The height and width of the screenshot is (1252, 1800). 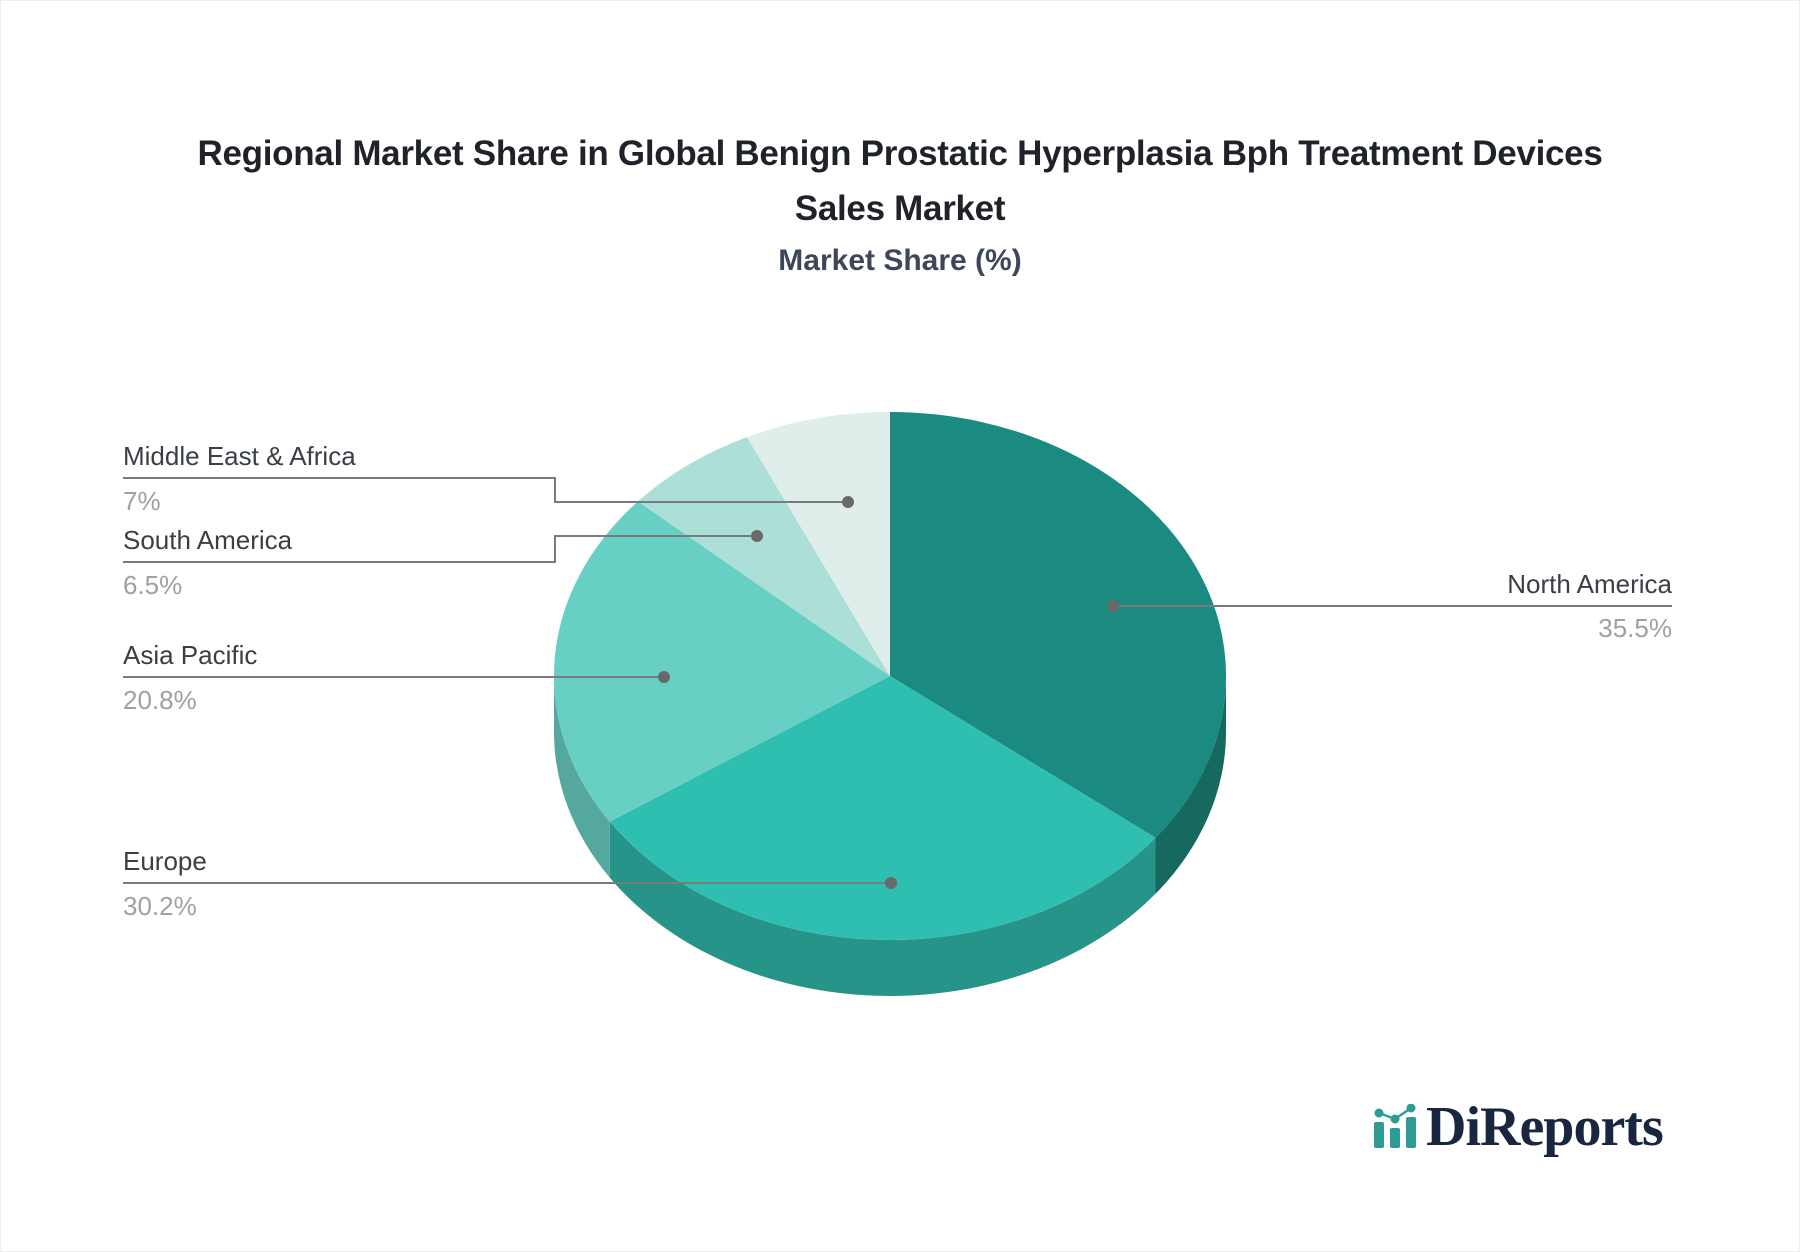 What do you see at coordinates (190, 655) in the screenshot?
I see `label-asia-pacific: Asia Pacific` at bounding box center [190, 655].